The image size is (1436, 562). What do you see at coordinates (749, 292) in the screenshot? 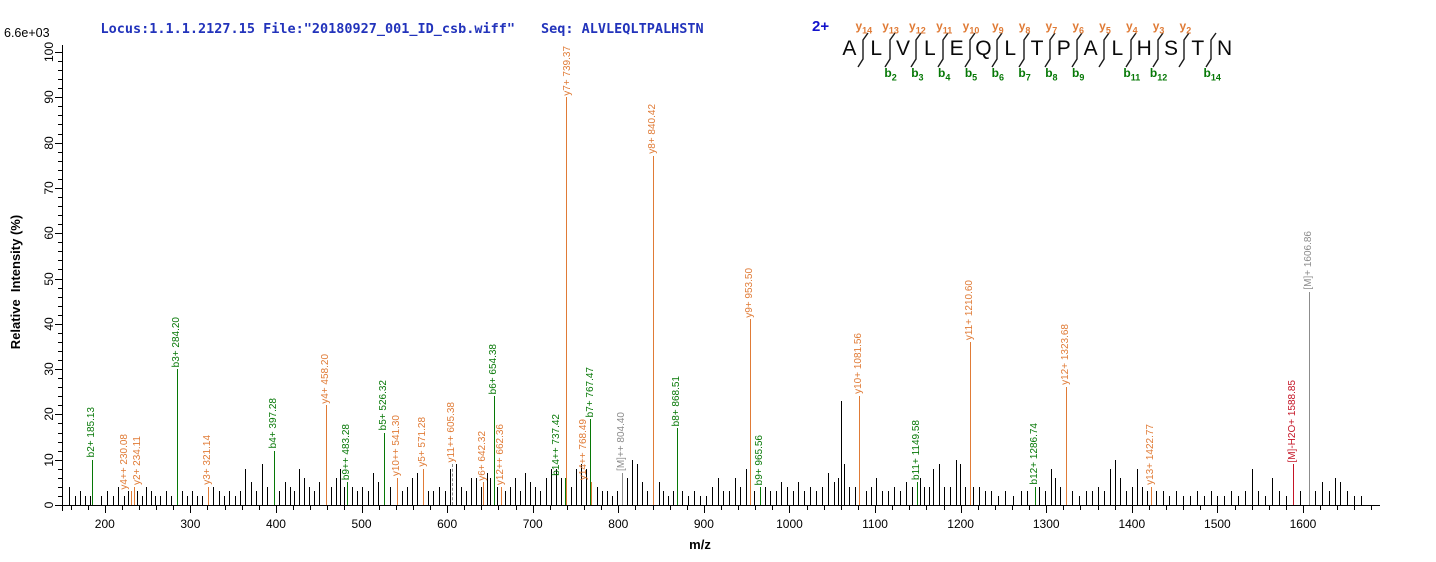
I see `fragment-peak-label: y9+ 953.50` at bounding box center [749, 292].